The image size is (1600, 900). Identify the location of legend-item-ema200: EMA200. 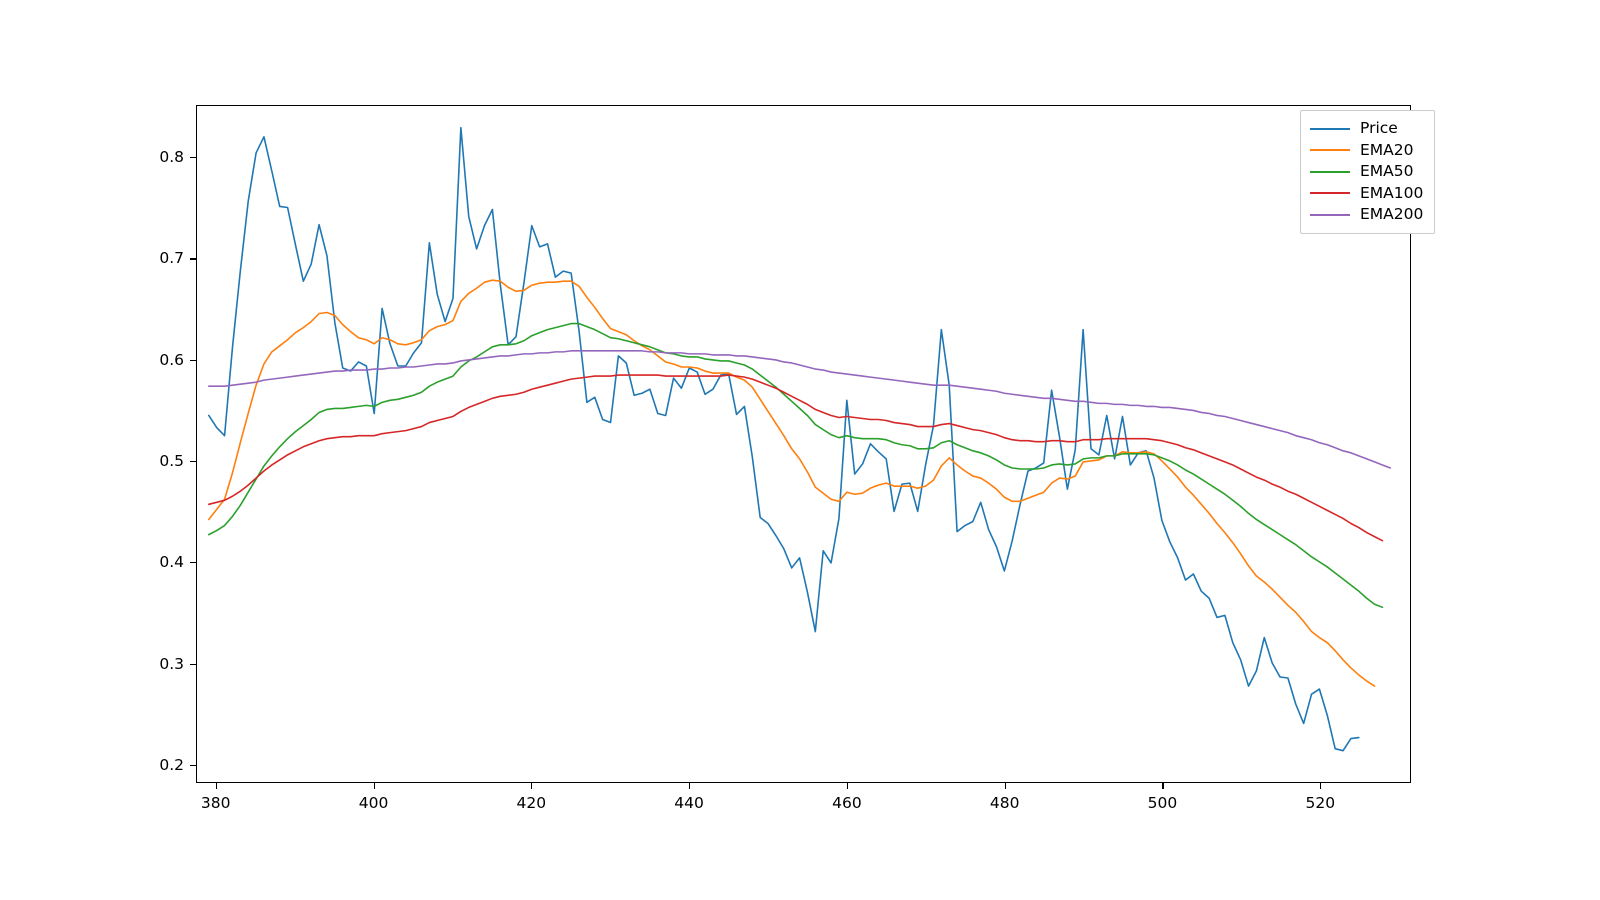
(1366, 215).